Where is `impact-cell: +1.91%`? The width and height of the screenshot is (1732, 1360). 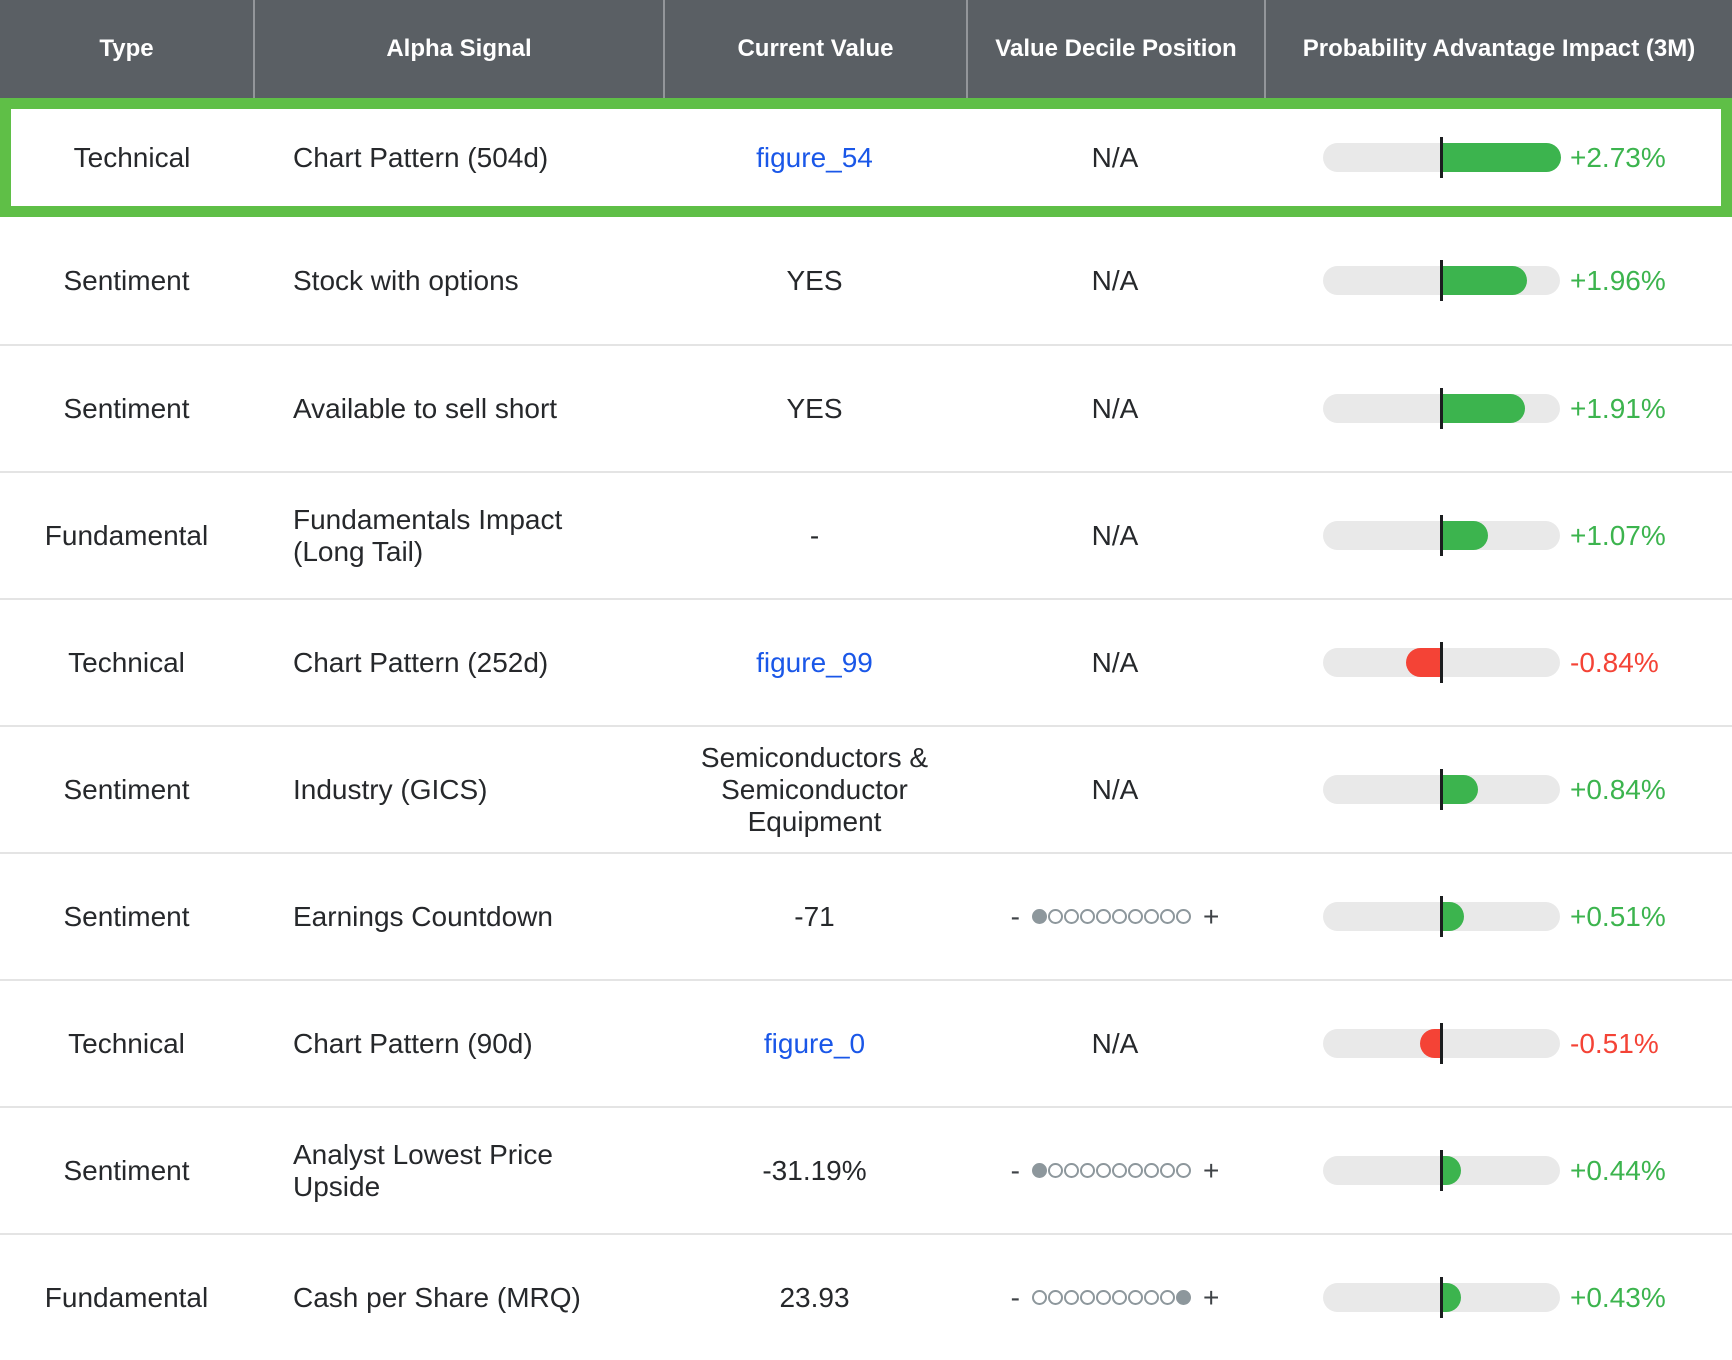 impact-cell: +1.91% is located at coordinates (1498, 408).